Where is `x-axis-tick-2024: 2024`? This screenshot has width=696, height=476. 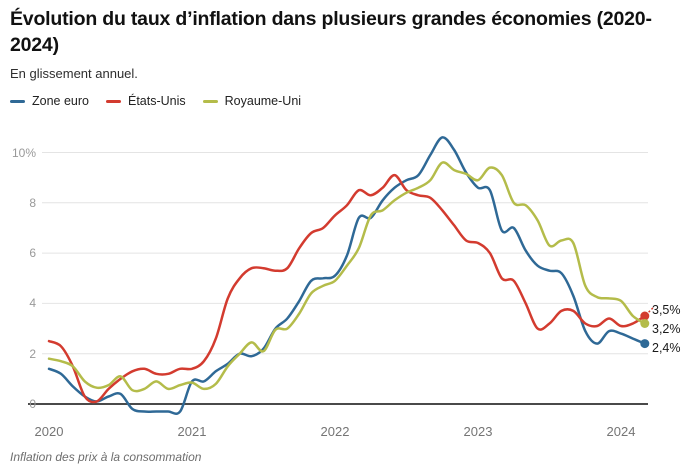 x-axis-tick-2024: 2024 is located at coordinates (621, 431).